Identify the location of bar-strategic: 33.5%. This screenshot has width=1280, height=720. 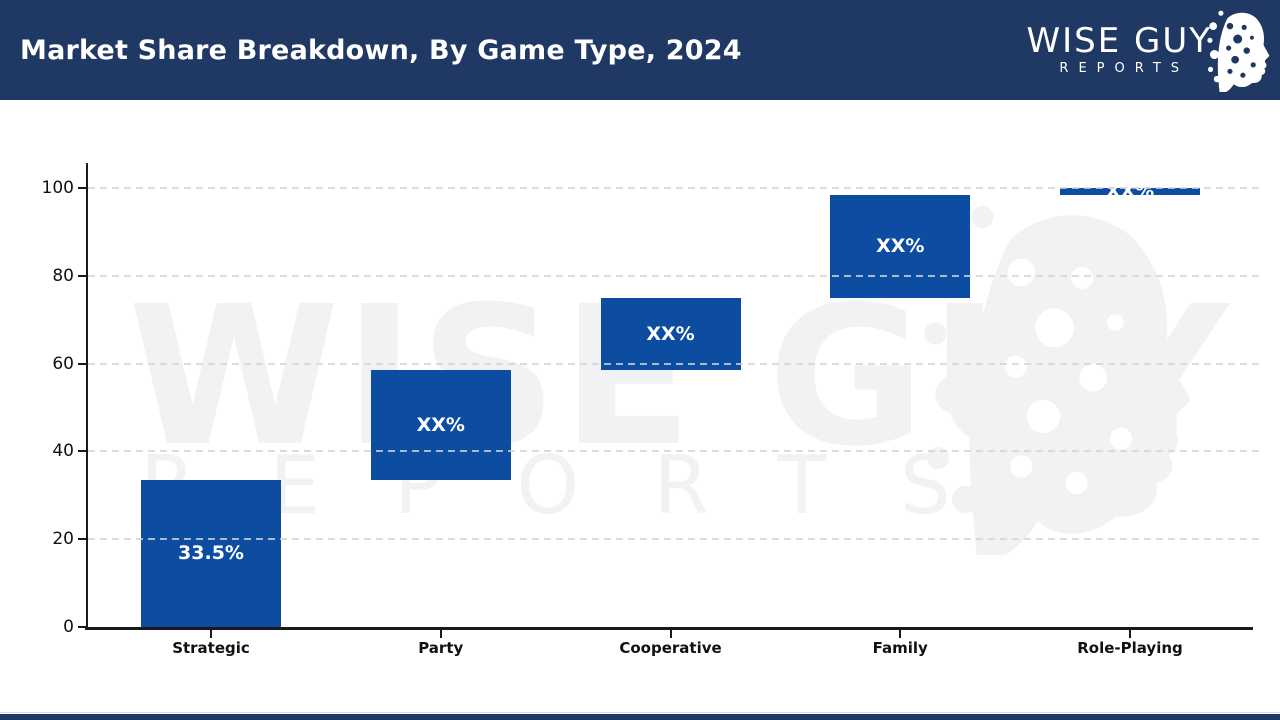
(211, 553).